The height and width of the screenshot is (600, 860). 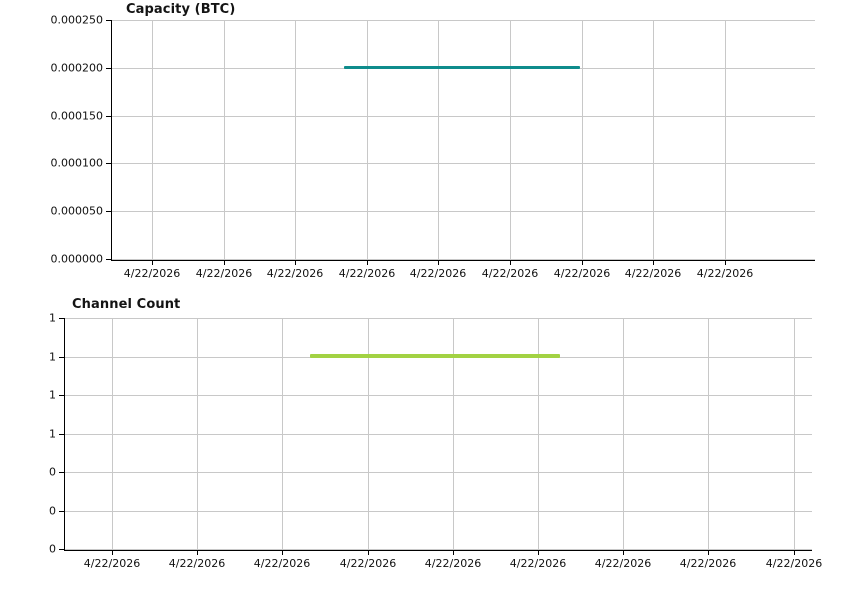 I want to click on capacity-series-line, so click(x=462, y=67).